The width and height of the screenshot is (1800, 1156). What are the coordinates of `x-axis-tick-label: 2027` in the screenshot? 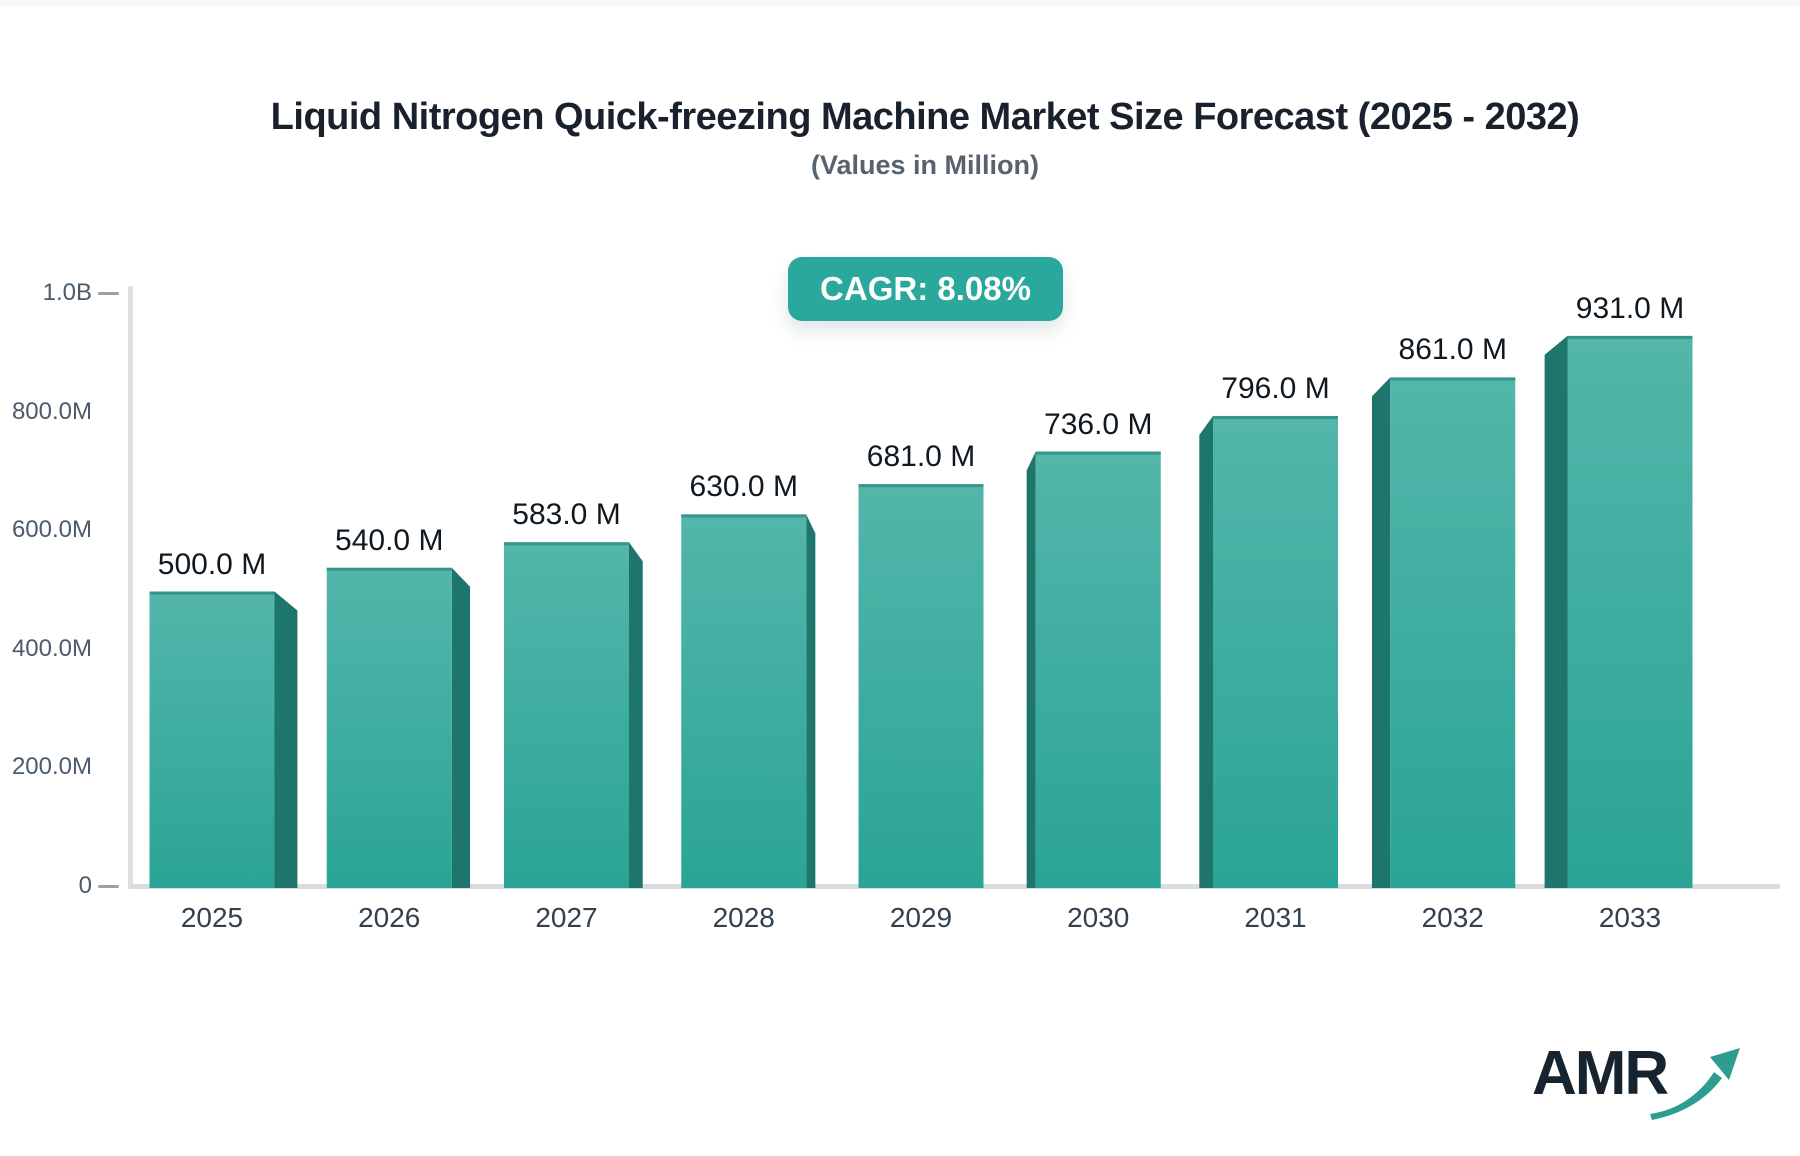 It's located at (566, 917).